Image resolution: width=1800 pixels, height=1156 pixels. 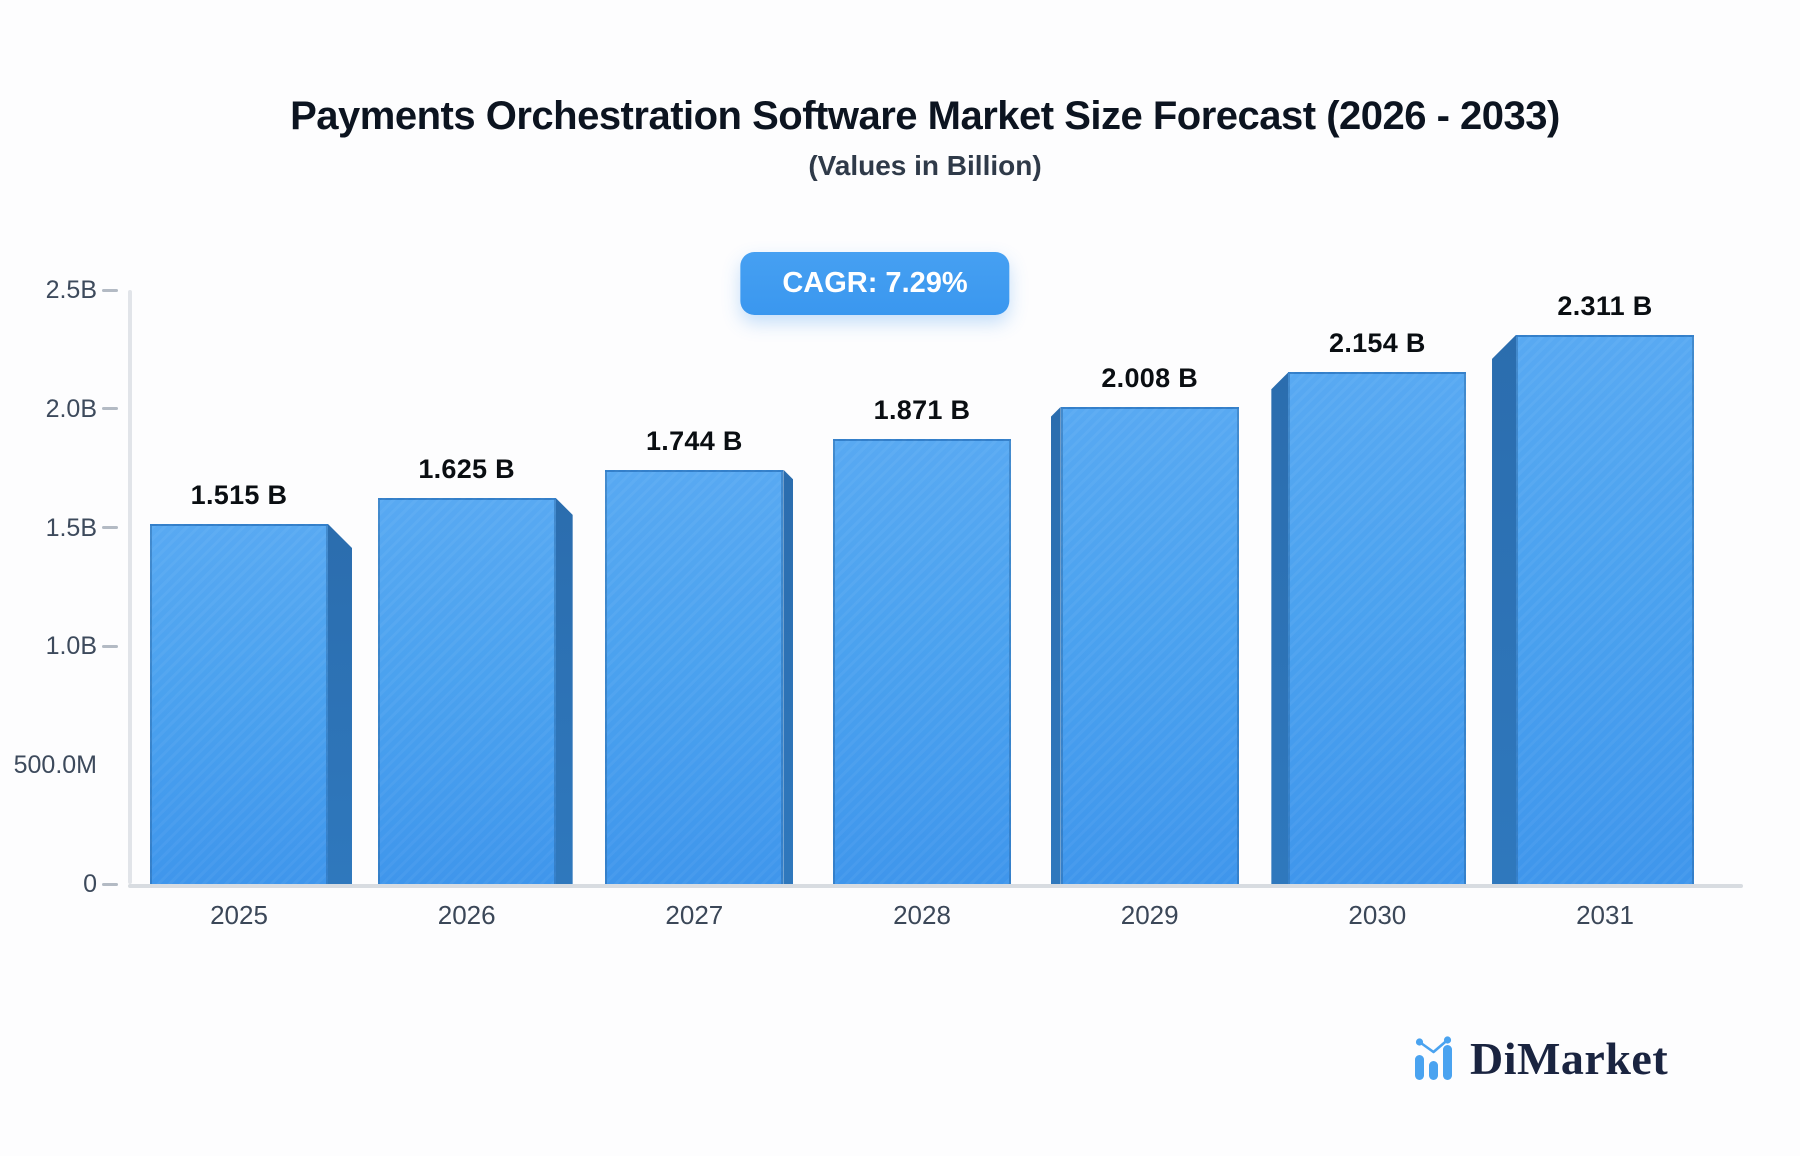 I want to click on bar-2025, so click(x=239, y=704).